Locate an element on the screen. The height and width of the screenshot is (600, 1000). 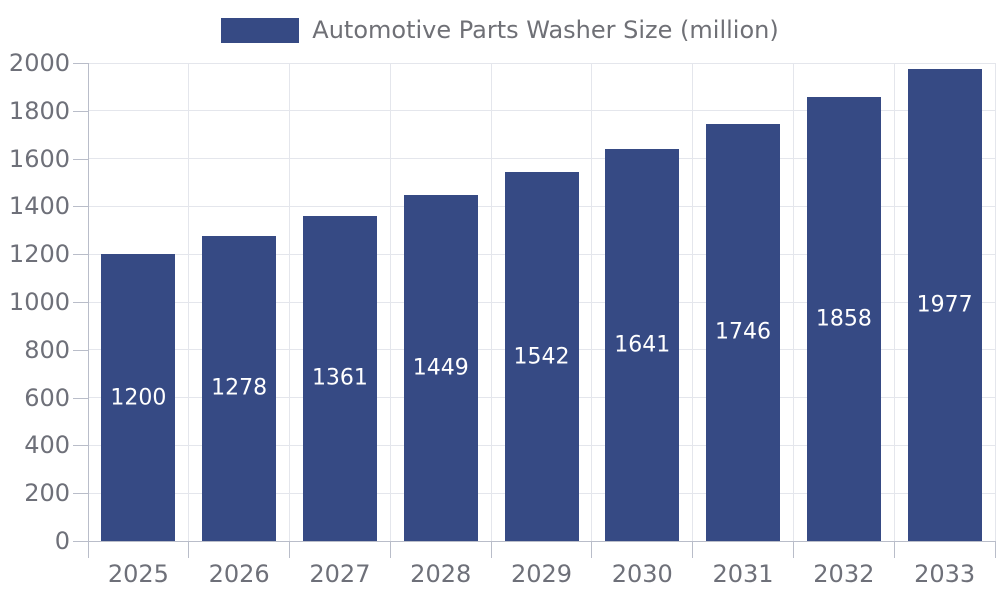
bar-2025: 1200 is located at coordinates (138, 397).